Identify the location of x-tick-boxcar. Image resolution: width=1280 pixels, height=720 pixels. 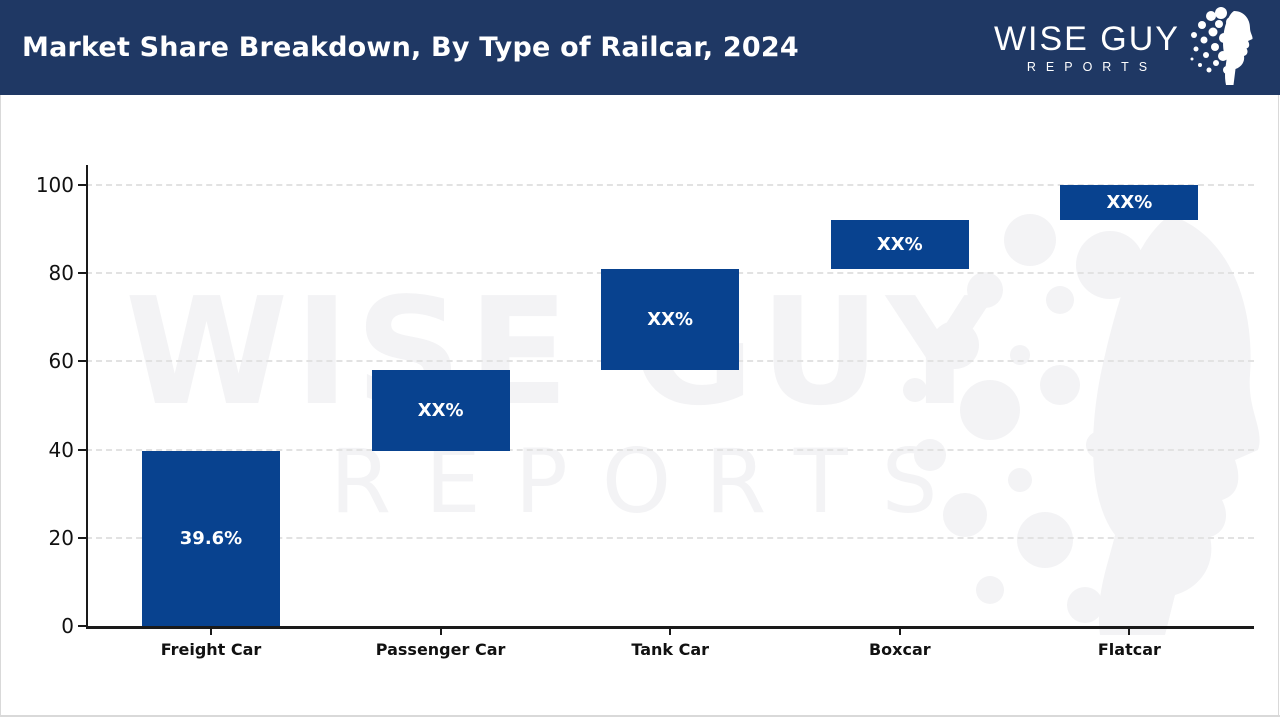
(899, 631).